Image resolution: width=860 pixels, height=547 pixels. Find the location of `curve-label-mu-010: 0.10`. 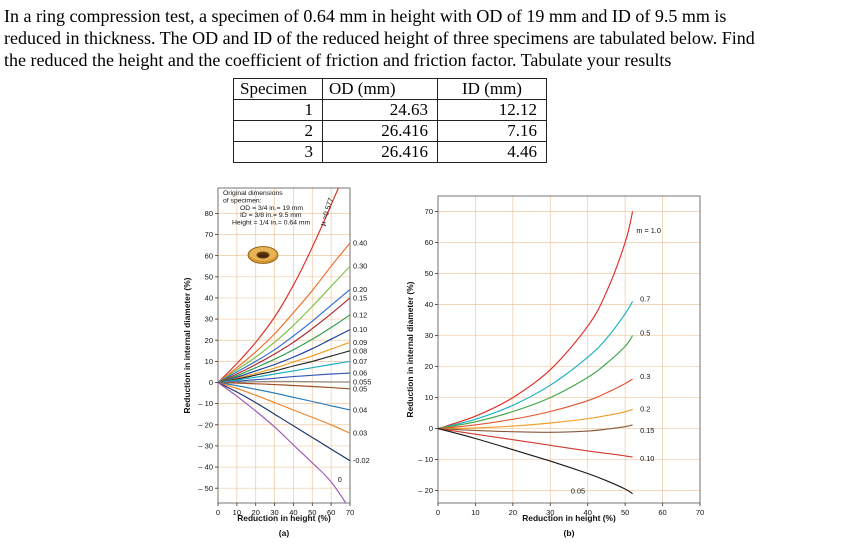

curve-label-mu-010: 0.10 is located at coordinates (360, 329).